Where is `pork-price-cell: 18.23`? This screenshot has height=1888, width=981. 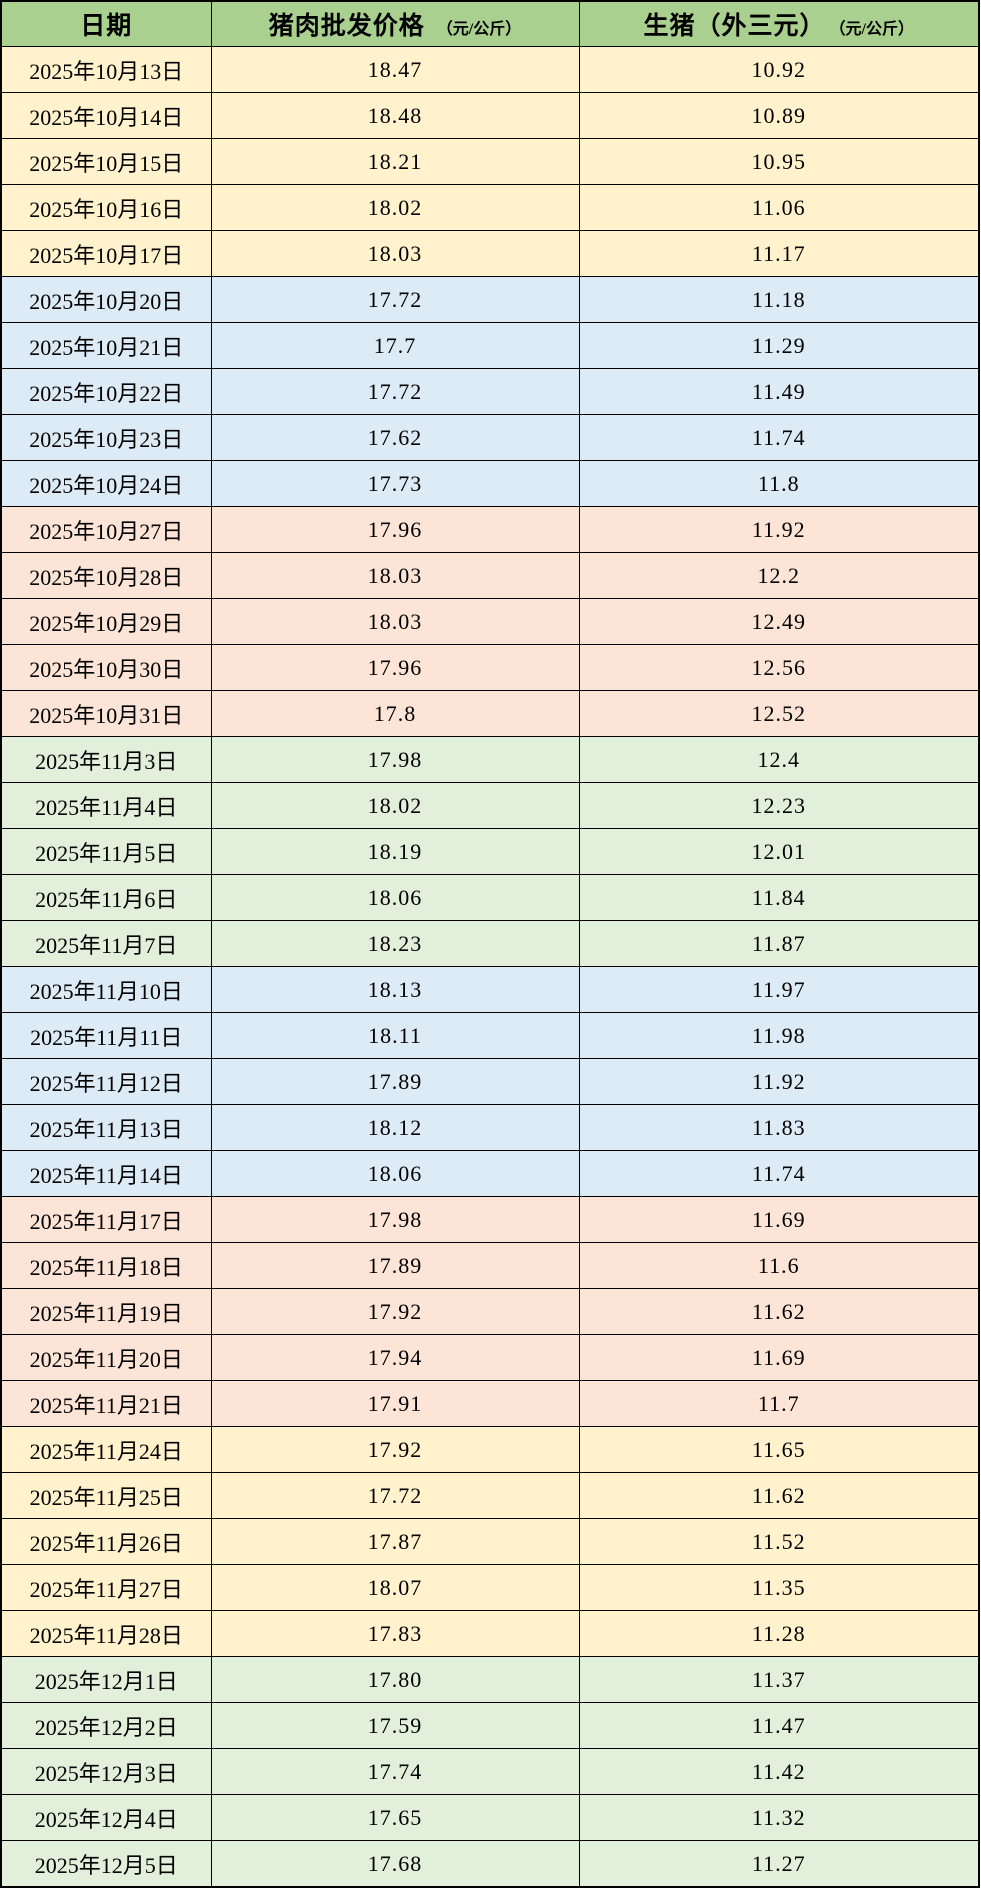
pork-price-cell: 18.23 is located at coordinates (395, 943).